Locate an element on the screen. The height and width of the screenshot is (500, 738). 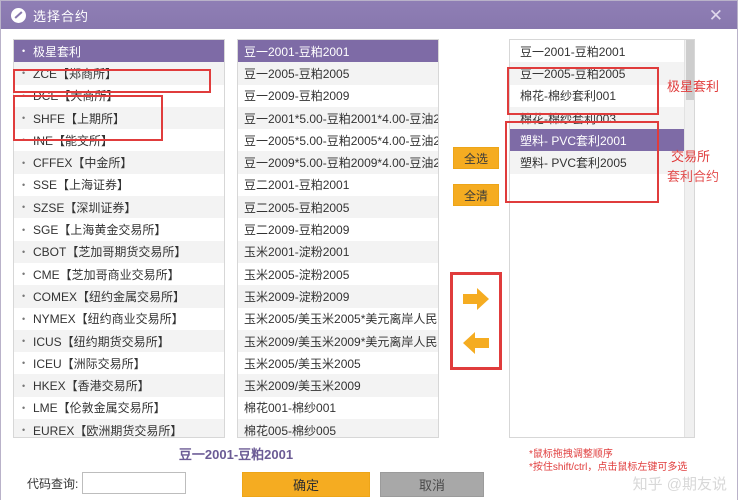
contract-item-label: 豆一2005-豆粕2005 is located at coordinates (297, 73).